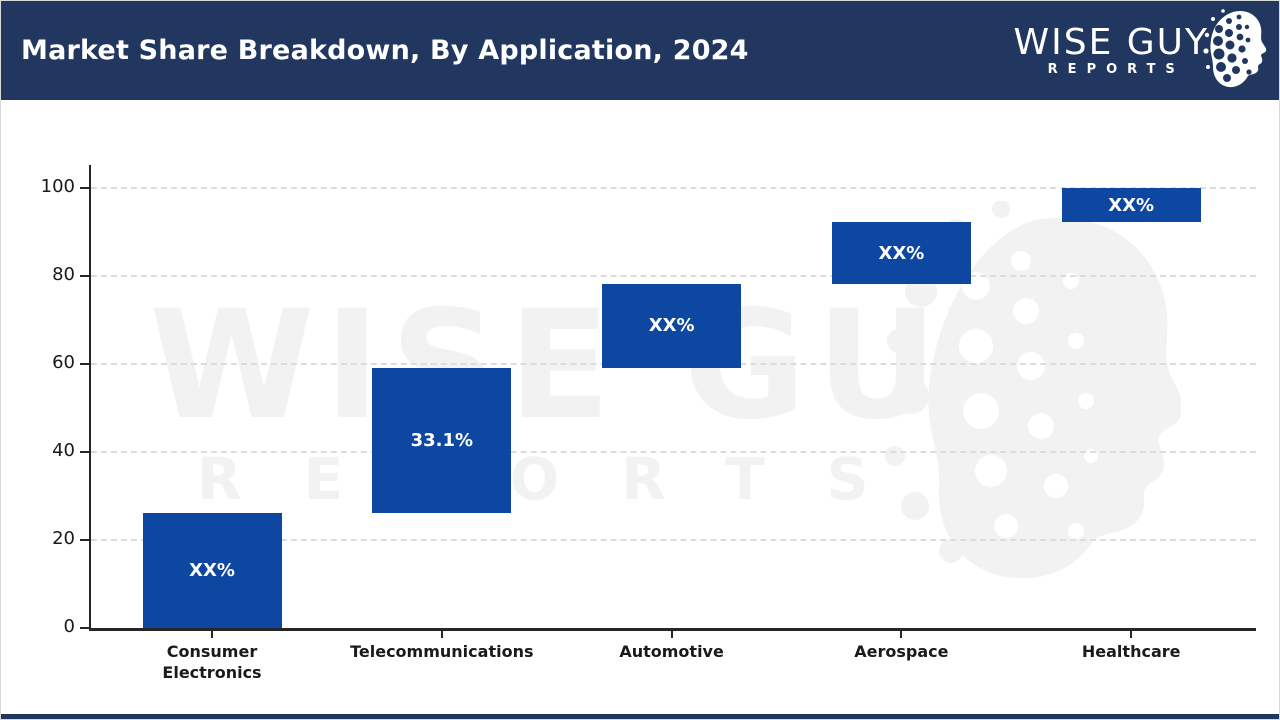 This screenshot has width=1280, height=720. What do you see at coordinates (901, 651) in the screenshot?
I see `x-category-label: Aerospace` at bounding box center [901, 651].